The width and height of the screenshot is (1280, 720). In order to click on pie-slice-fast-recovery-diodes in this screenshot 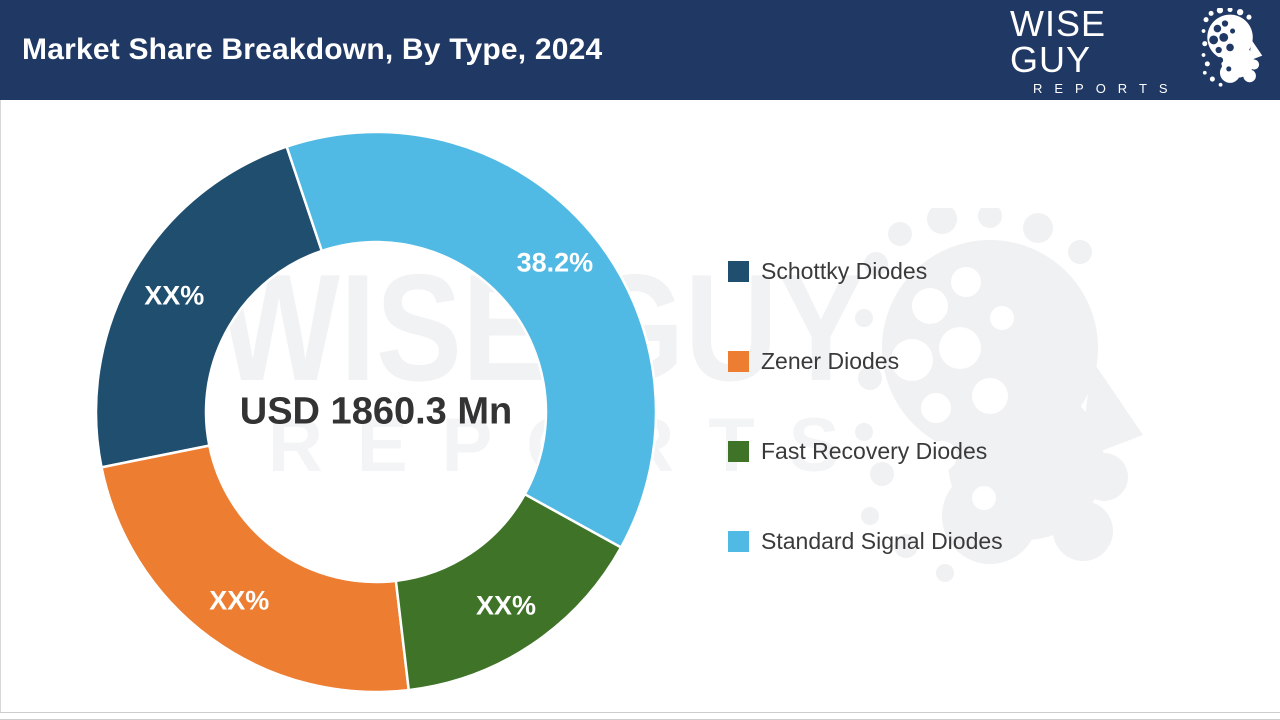, I will do `click(508, 592)`.